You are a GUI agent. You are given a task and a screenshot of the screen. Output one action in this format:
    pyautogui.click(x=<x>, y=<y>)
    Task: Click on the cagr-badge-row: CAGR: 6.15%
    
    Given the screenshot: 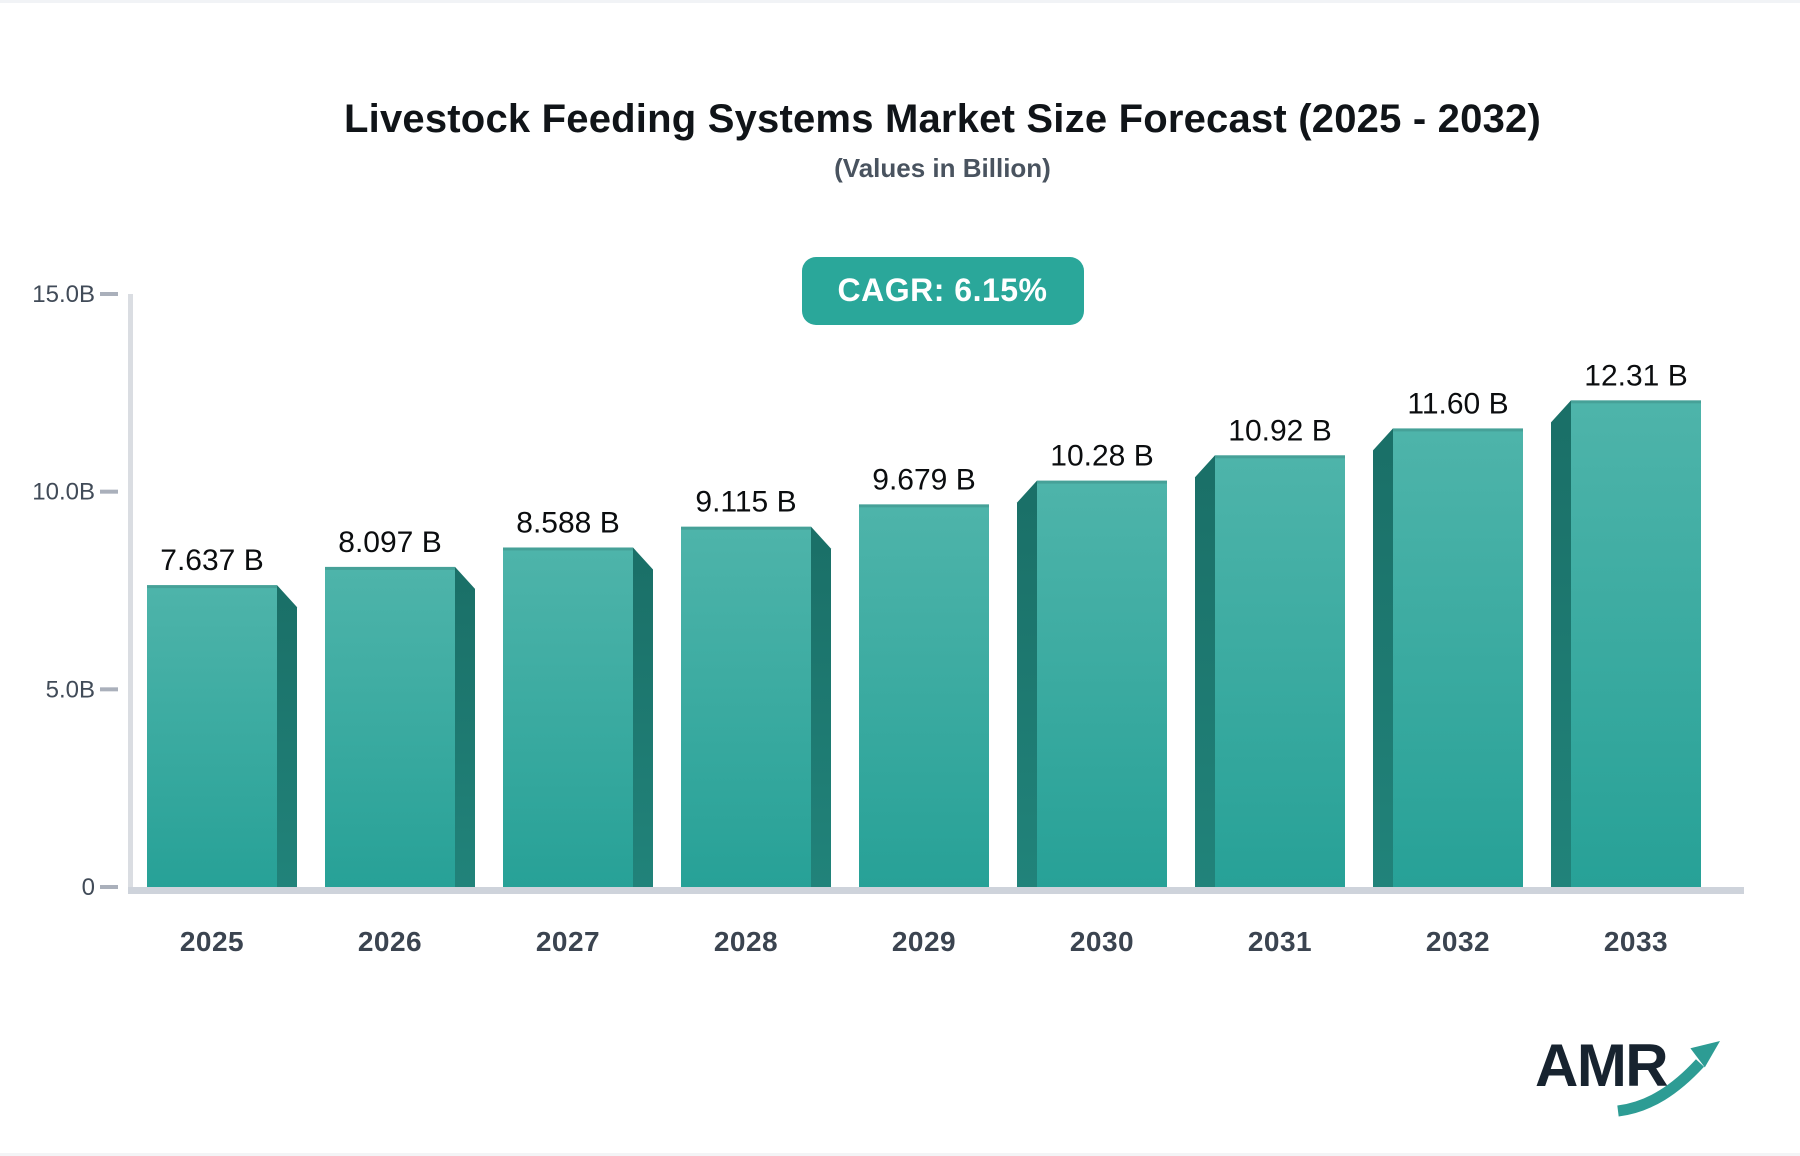 What is the action you would take?
    pyautogui.click(x=942, y=291)
    